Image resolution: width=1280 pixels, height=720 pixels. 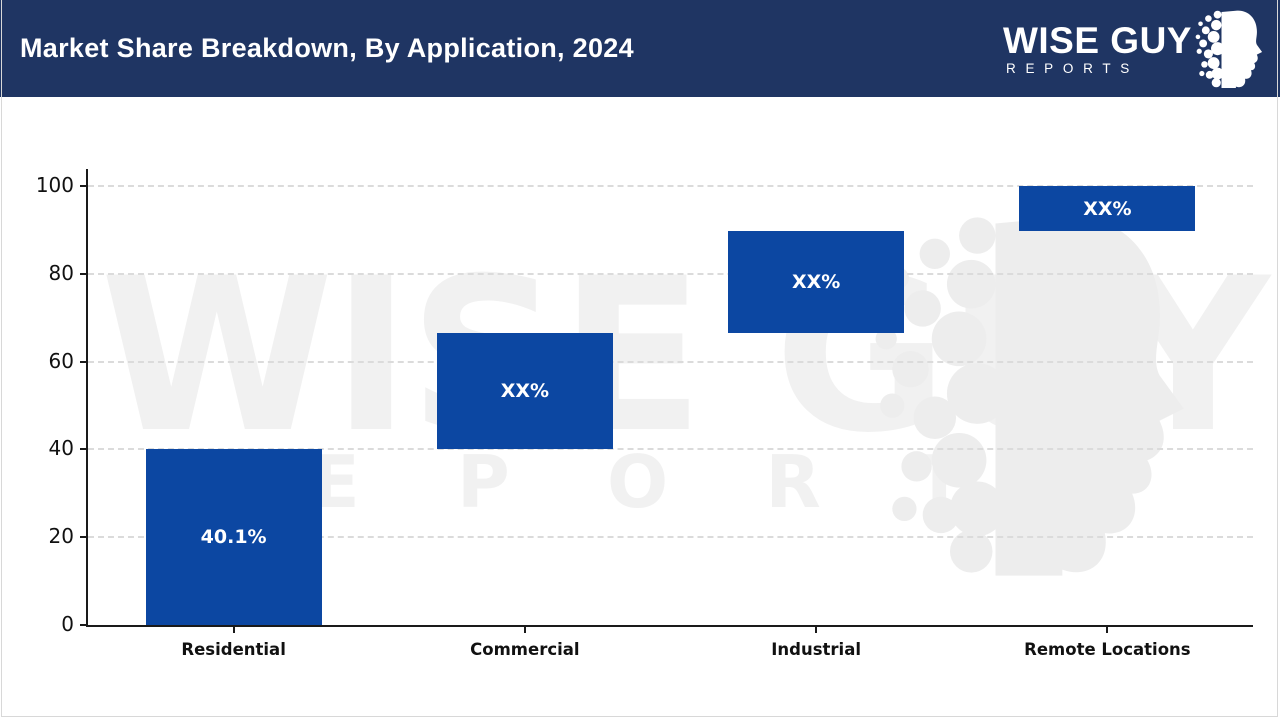 I want to click on y-axis-tick-label-20: 20, so click(x=61, y=536).